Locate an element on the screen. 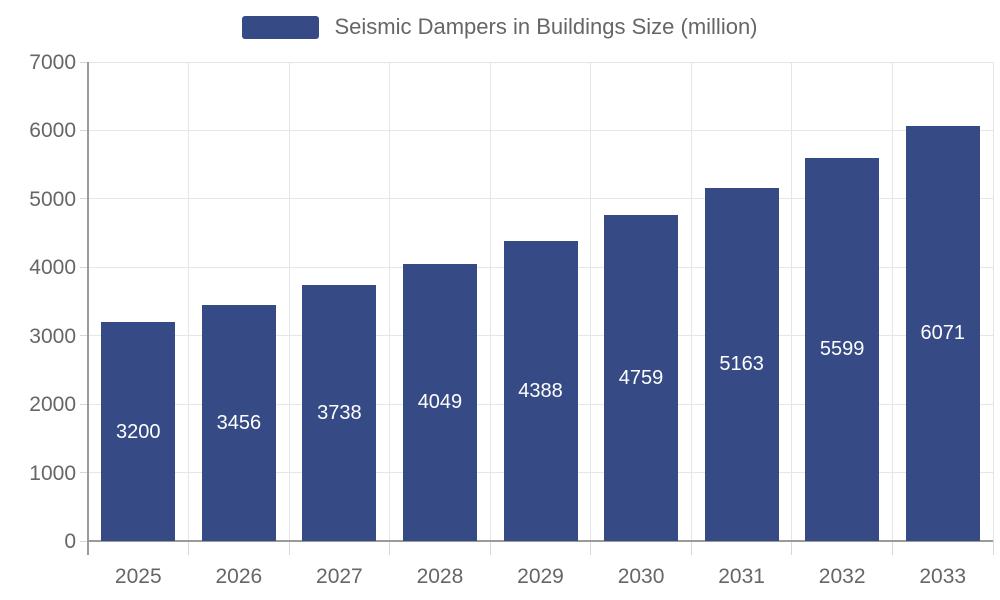 This screenshot has height=600, width=1000. y-tick-label: 7000 is located at coordinates (52, 62).